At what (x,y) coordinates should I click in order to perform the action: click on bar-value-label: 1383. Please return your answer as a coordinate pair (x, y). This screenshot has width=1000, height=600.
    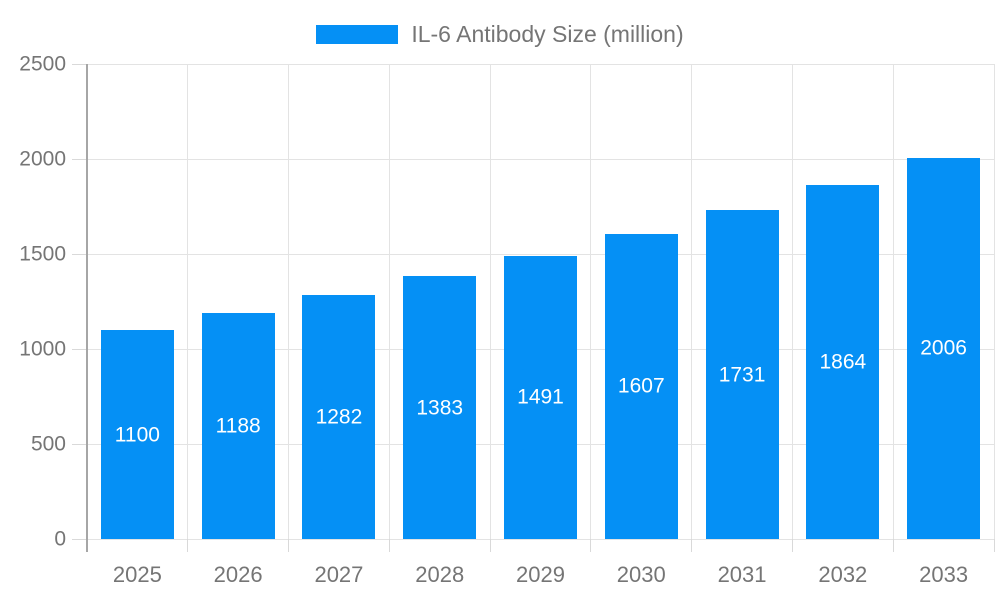
    Looking at the image, I should click on (440, 408).